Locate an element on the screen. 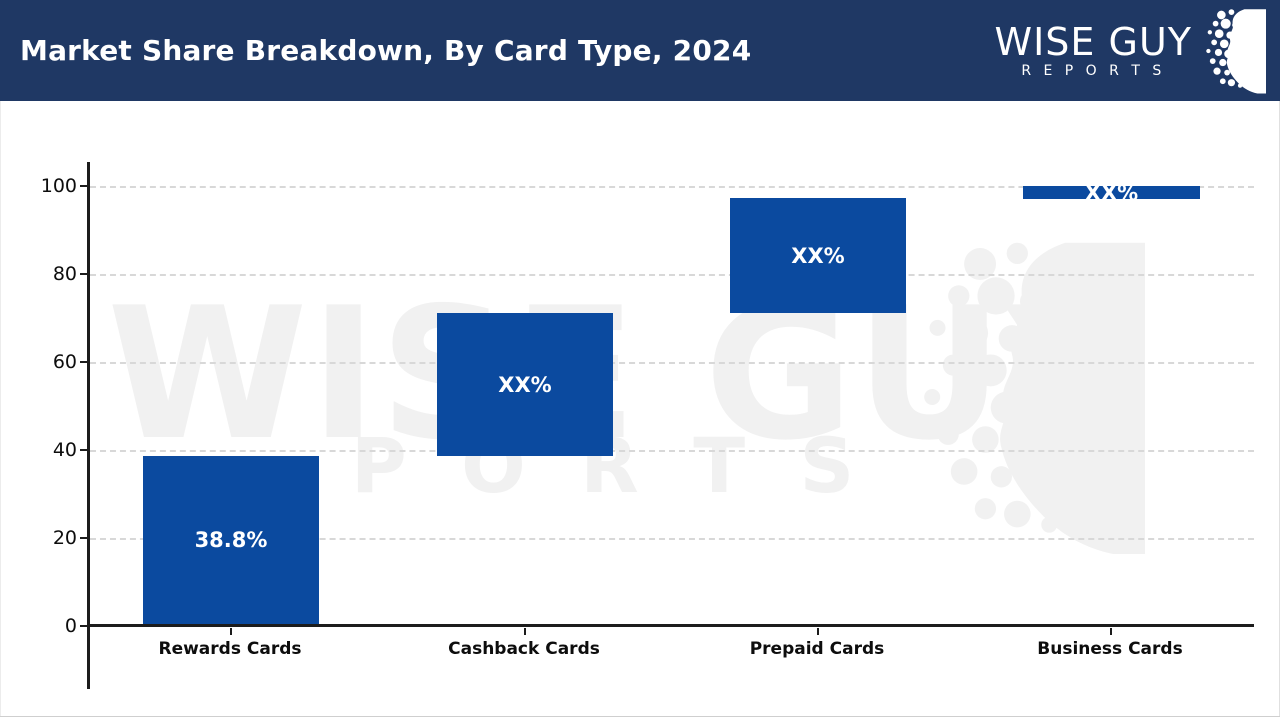 This screenshot has width=1280, height=720. wiseguy-logo-subtitle: R E P O R T S is located at coordinates (1093, 71).